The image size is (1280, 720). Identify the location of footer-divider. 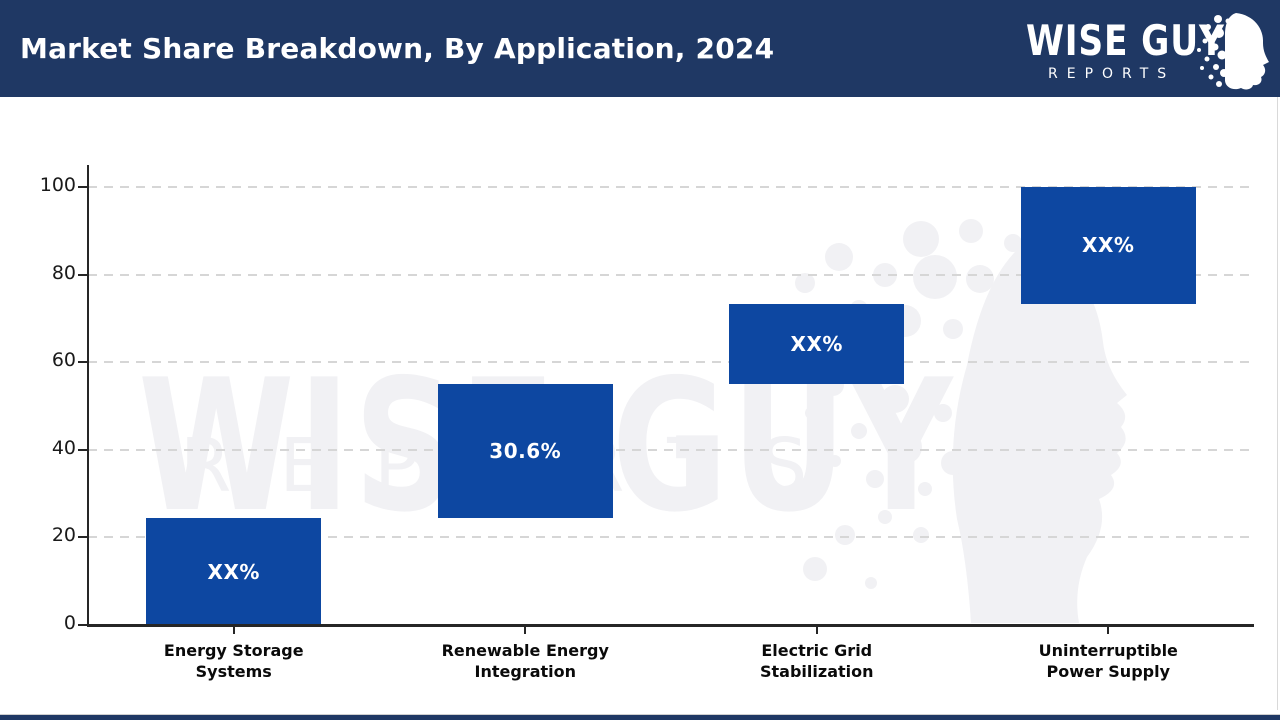
(640, 714).